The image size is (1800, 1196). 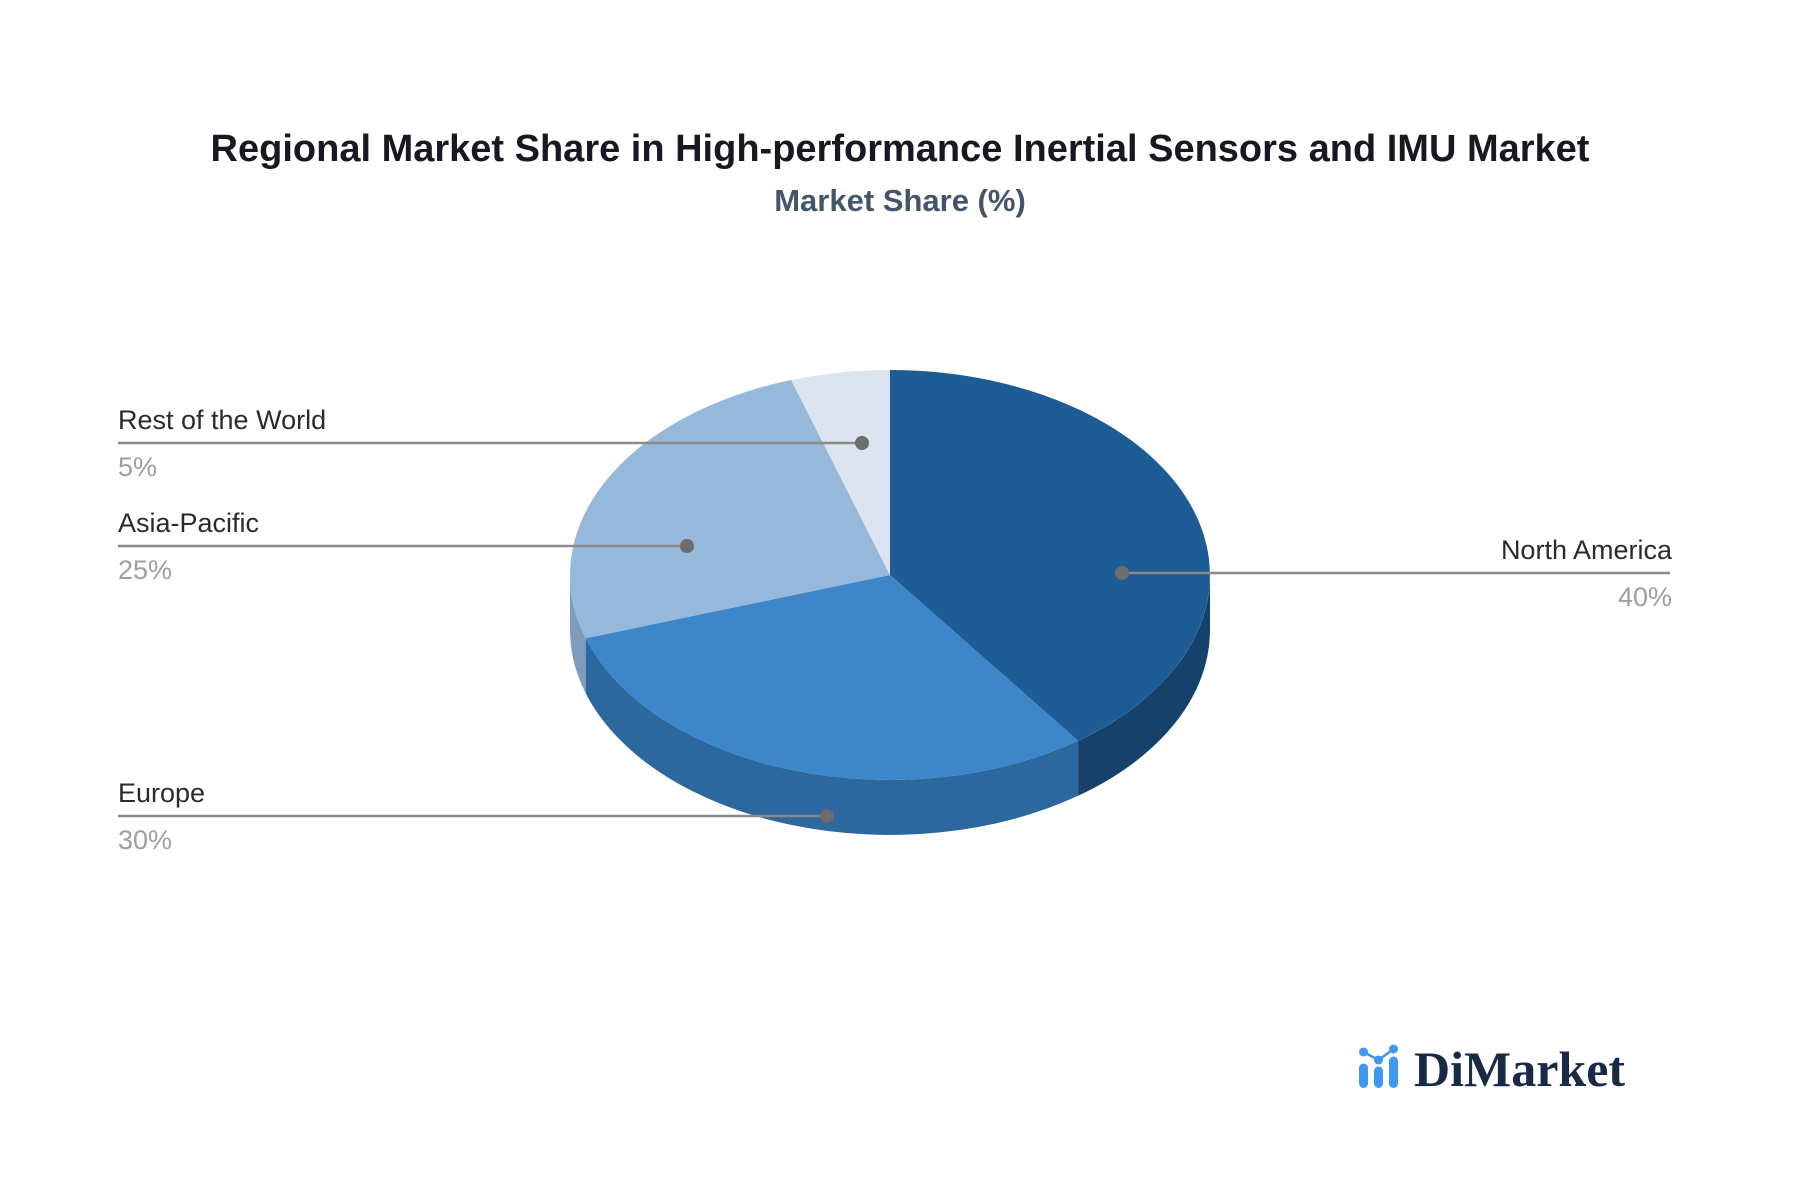 What do you see at coordinates (1050, 555) in the screenshot?
I see `pie-slice-north-america` at bounding box center [1050, 555].